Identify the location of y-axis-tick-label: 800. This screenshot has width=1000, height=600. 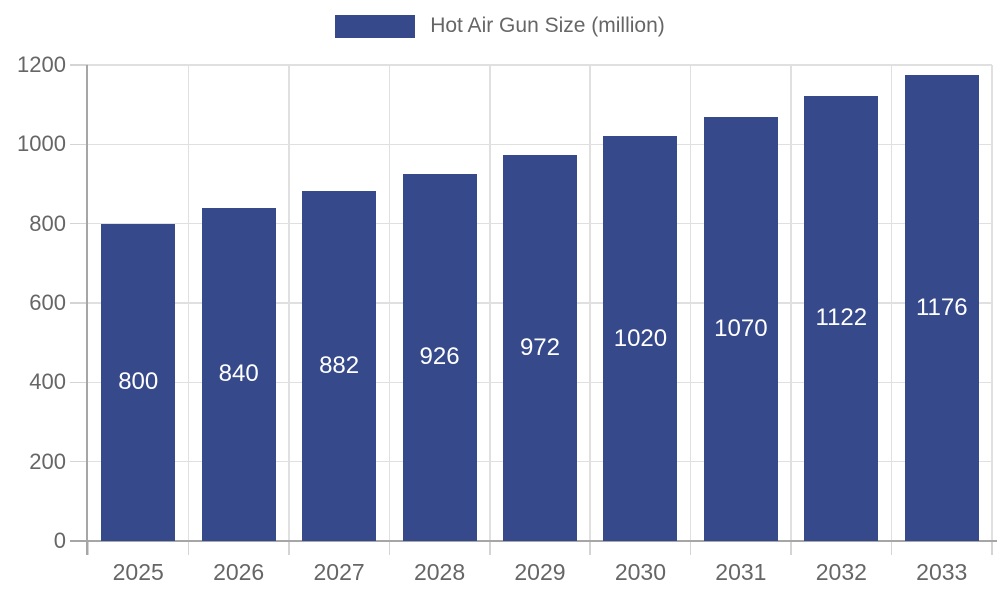
(47, 223).